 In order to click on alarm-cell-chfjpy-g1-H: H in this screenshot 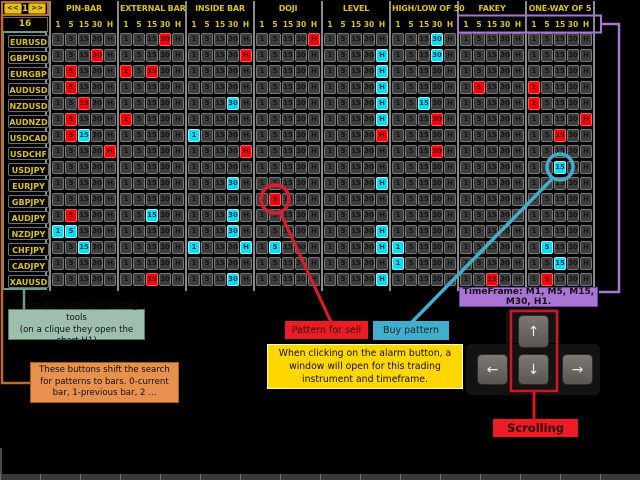, I will do `click(178, 247)`.